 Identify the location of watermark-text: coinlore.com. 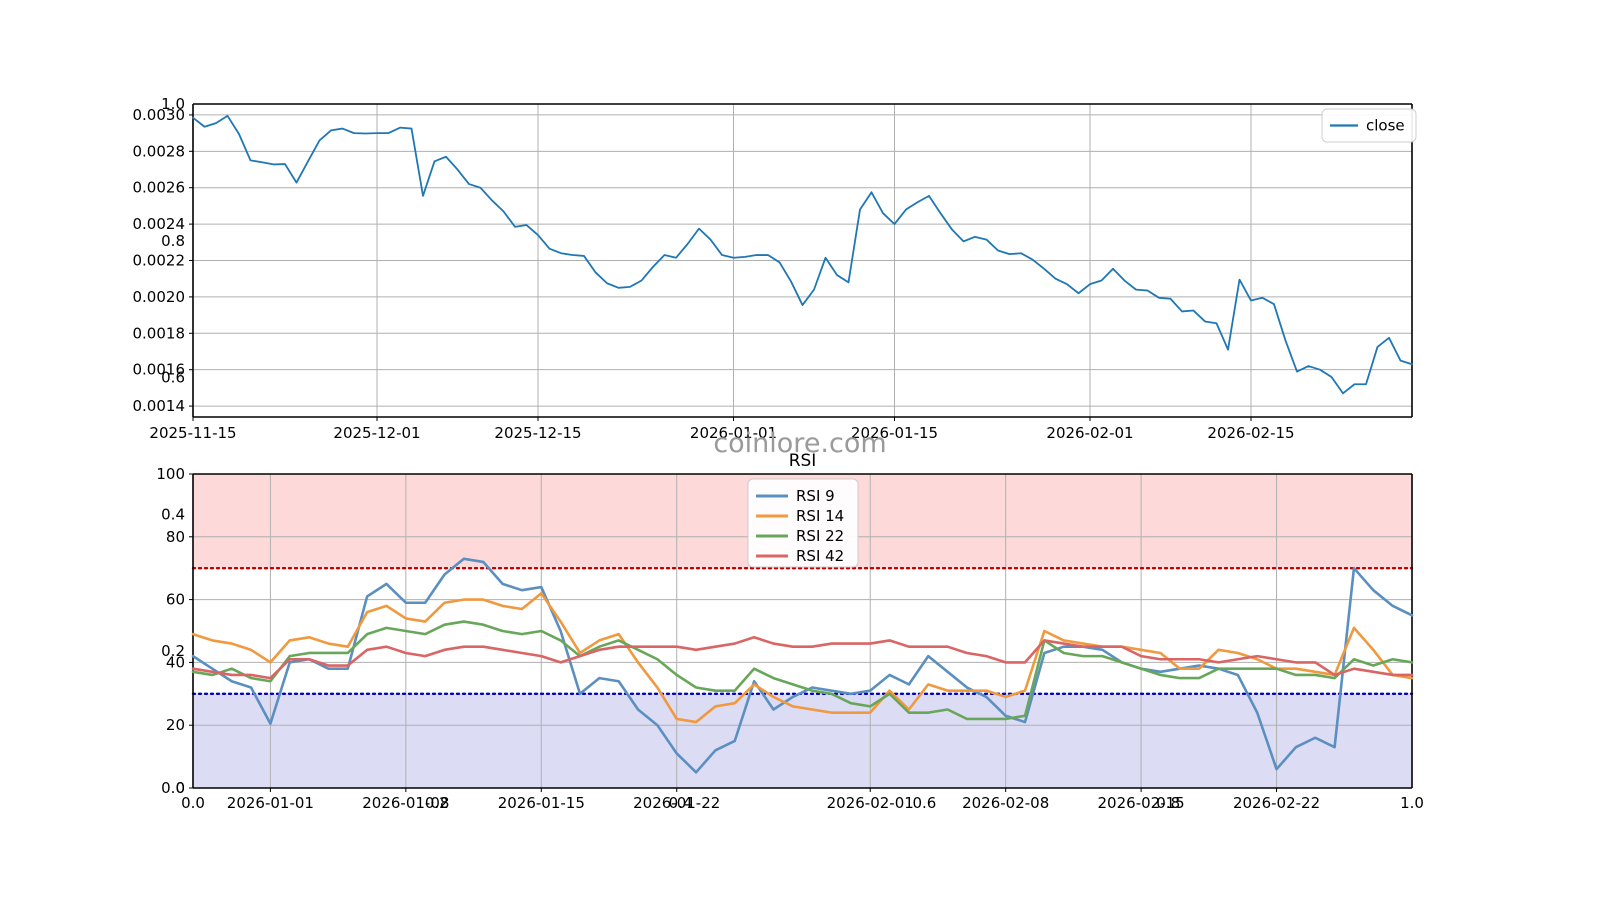
(799, 443).